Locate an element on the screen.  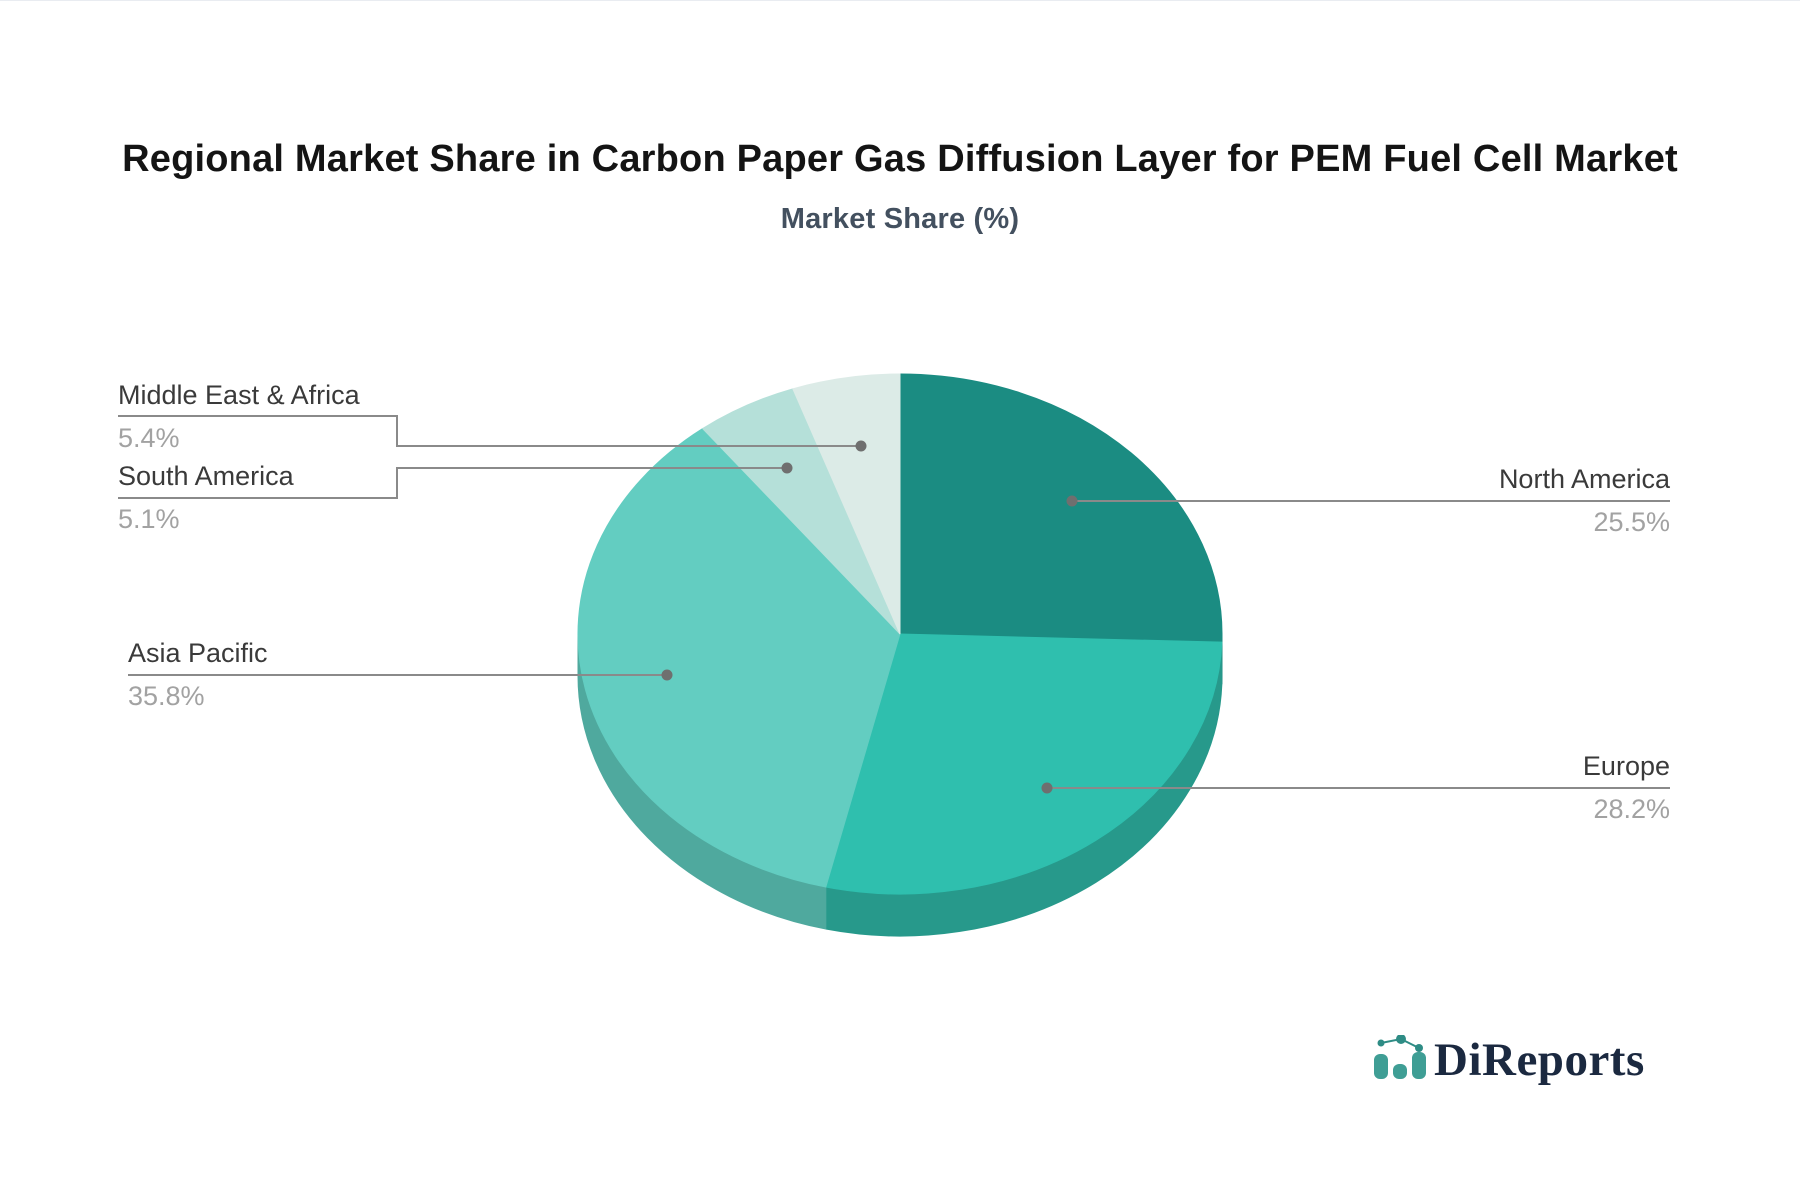
slice-value: 35.8% is located at coordinates (198, 696).